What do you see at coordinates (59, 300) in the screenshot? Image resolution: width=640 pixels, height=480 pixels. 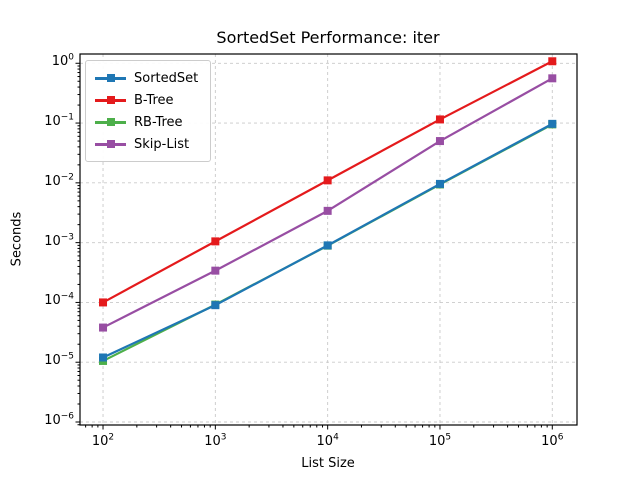 I see `y-tick-label: 10⁻⁴` at bounding box center [59, 300].